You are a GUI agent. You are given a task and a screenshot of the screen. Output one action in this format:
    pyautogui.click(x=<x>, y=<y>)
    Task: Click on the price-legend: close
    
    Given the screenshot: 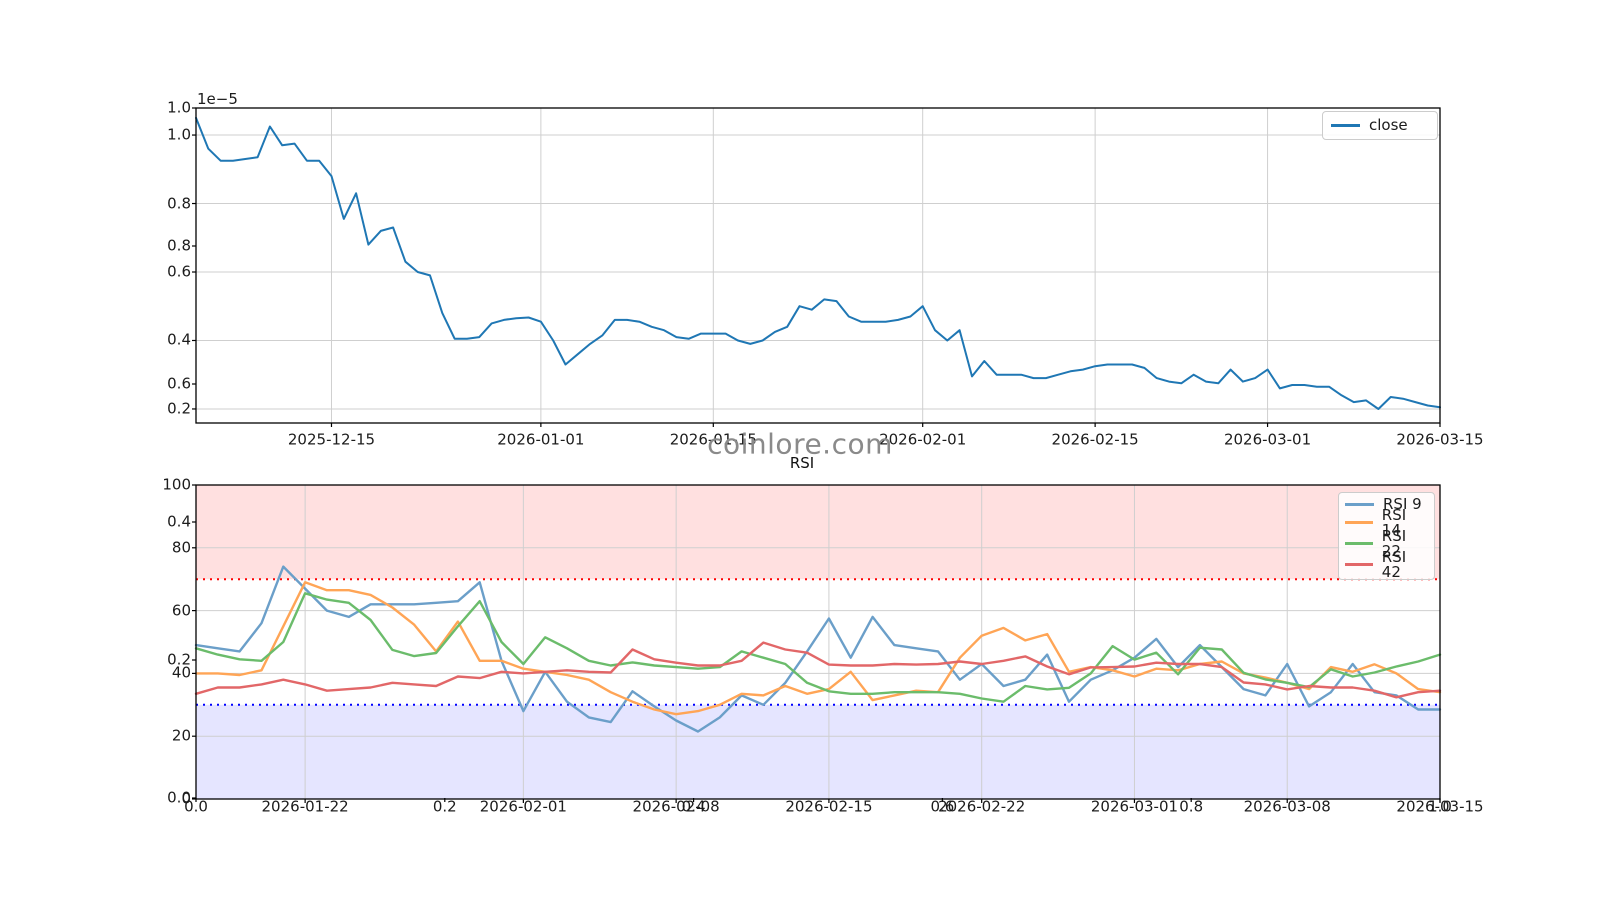 What is the action you would take?
    pyautogui.click(x=1380, y=125)
    